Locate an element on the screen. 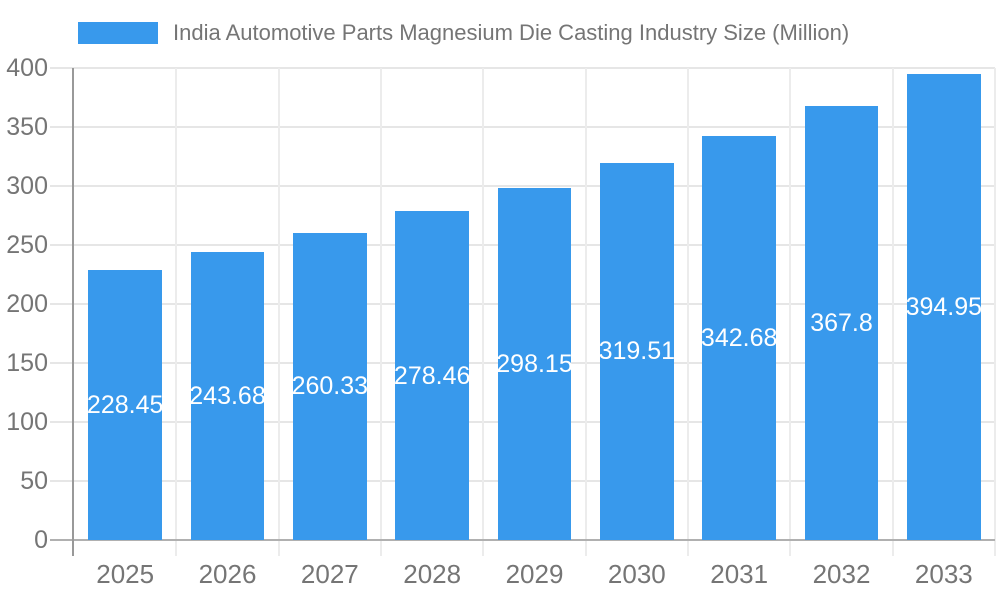 The height and width of the screenshot is (600, 1000). y-tick-label: 250 is located at coordinates (27, 245).